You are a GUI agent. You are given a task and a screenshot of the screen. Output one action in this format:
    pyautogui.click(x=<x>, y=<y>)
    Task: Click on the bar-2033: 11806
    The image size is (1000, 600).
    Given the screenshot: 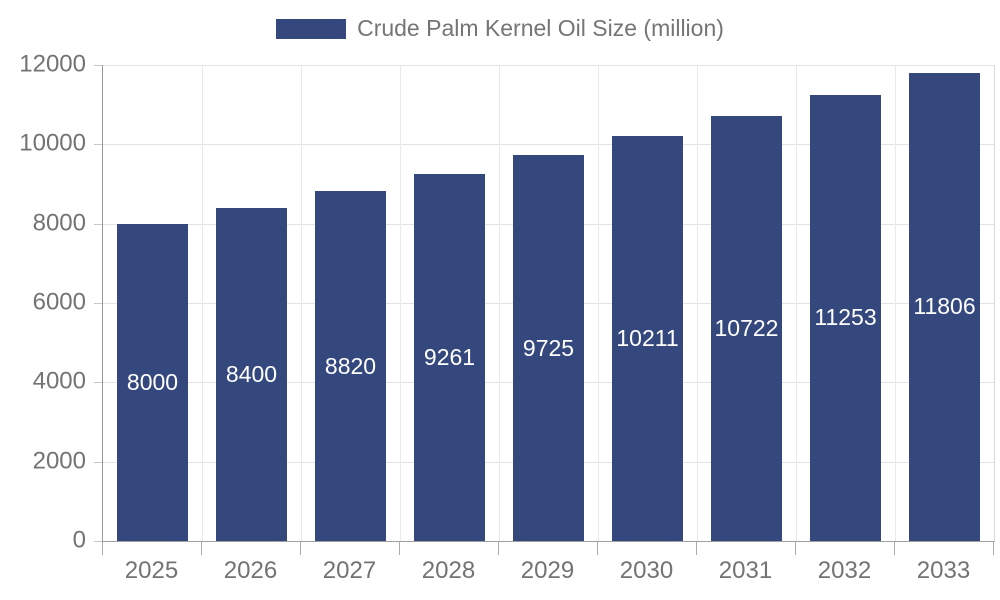 What is the action you would take?
    pyautogui.click(x=944, y=306)
    